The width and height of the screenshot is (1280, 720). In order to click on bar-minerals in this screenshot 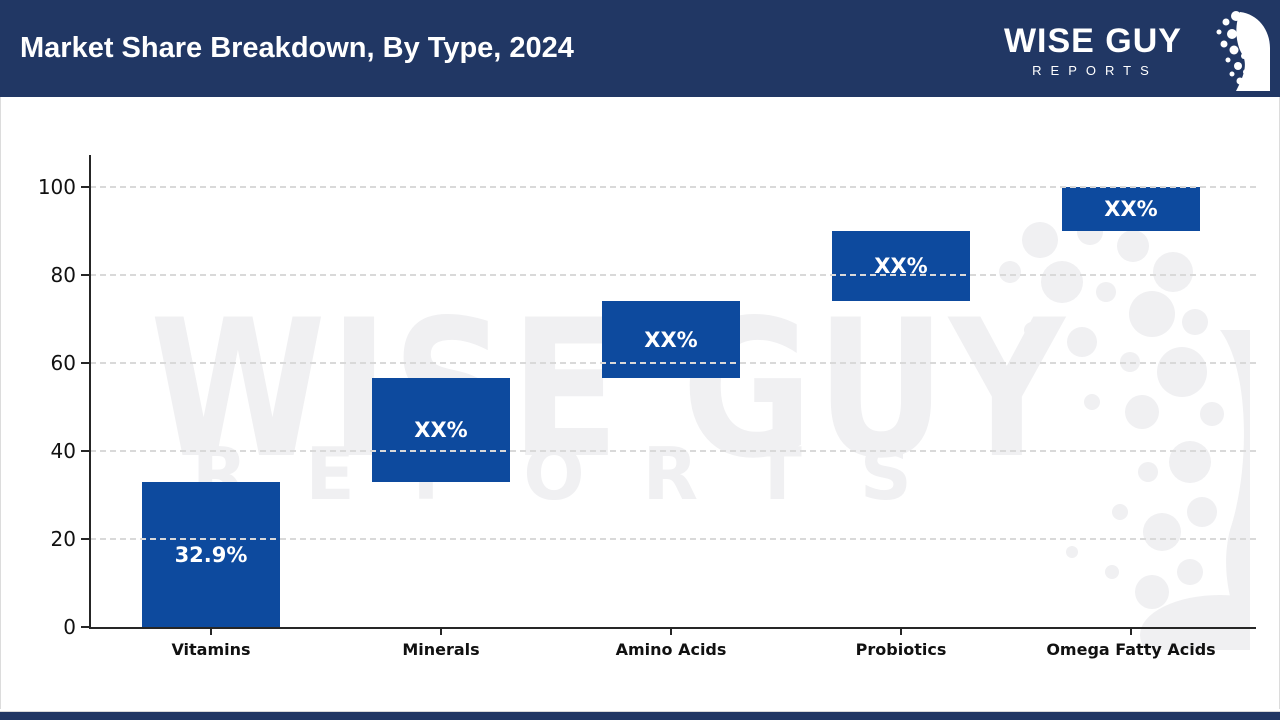, I will do `click(441, 430)`.